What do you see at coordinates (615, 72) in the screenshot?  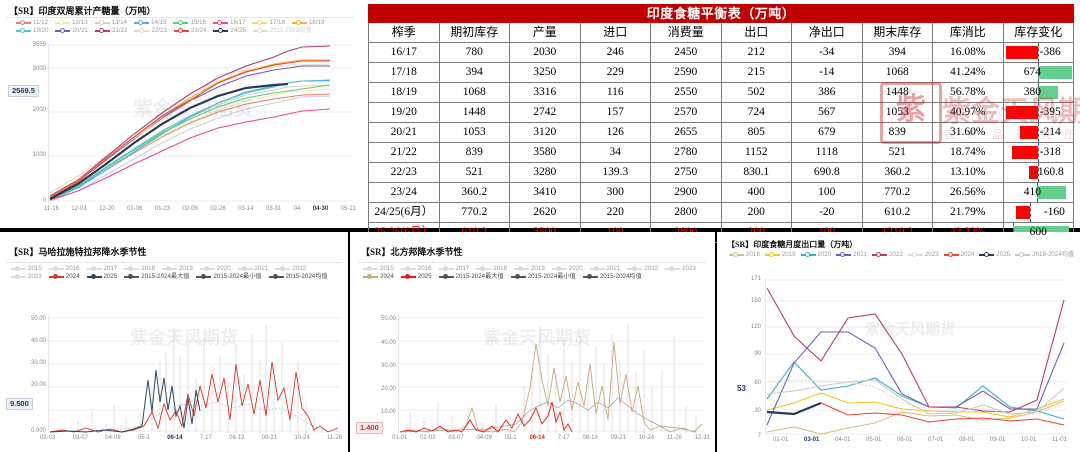 I see `cell-import: 229` at bounding box center [615, 72].